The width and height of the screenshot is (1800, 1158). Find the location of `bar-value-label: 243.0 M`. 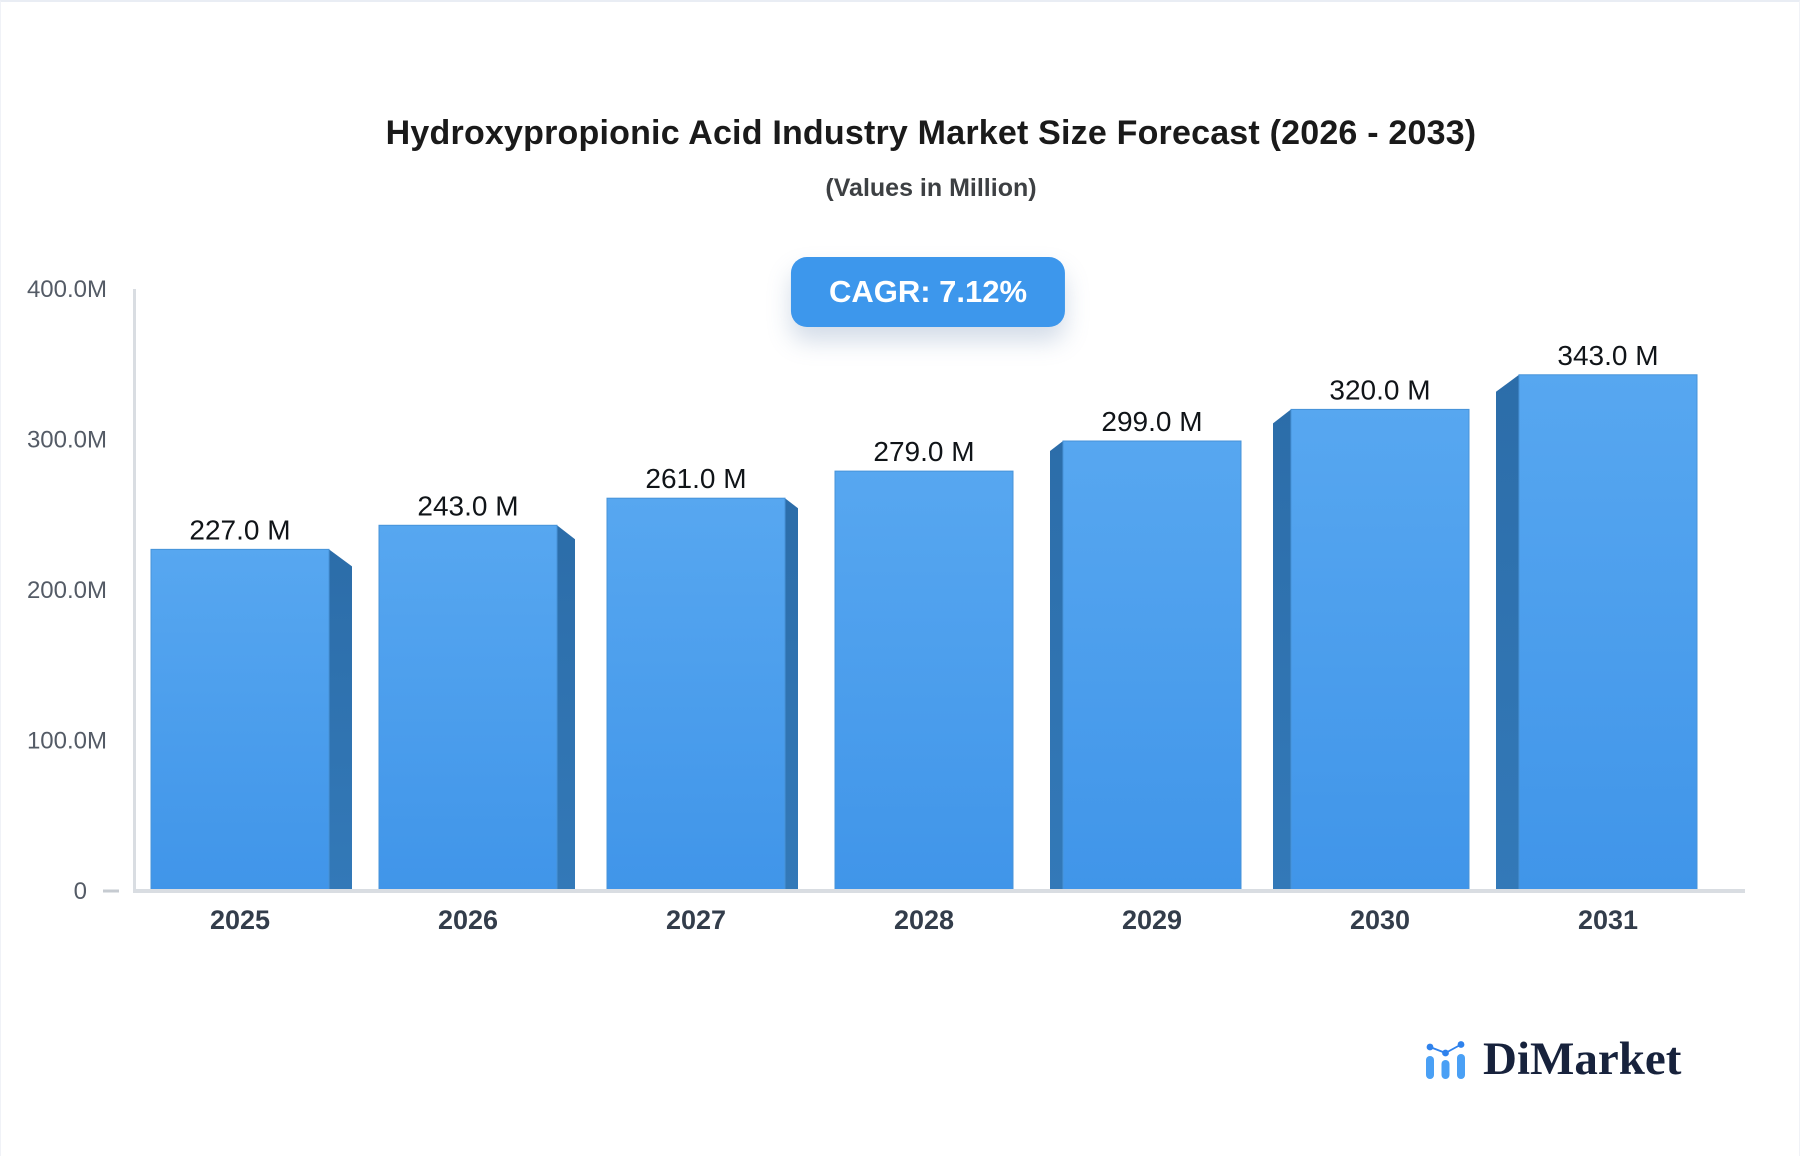

bar-value-label: 243.0 M is located at coordinates (467, 505).